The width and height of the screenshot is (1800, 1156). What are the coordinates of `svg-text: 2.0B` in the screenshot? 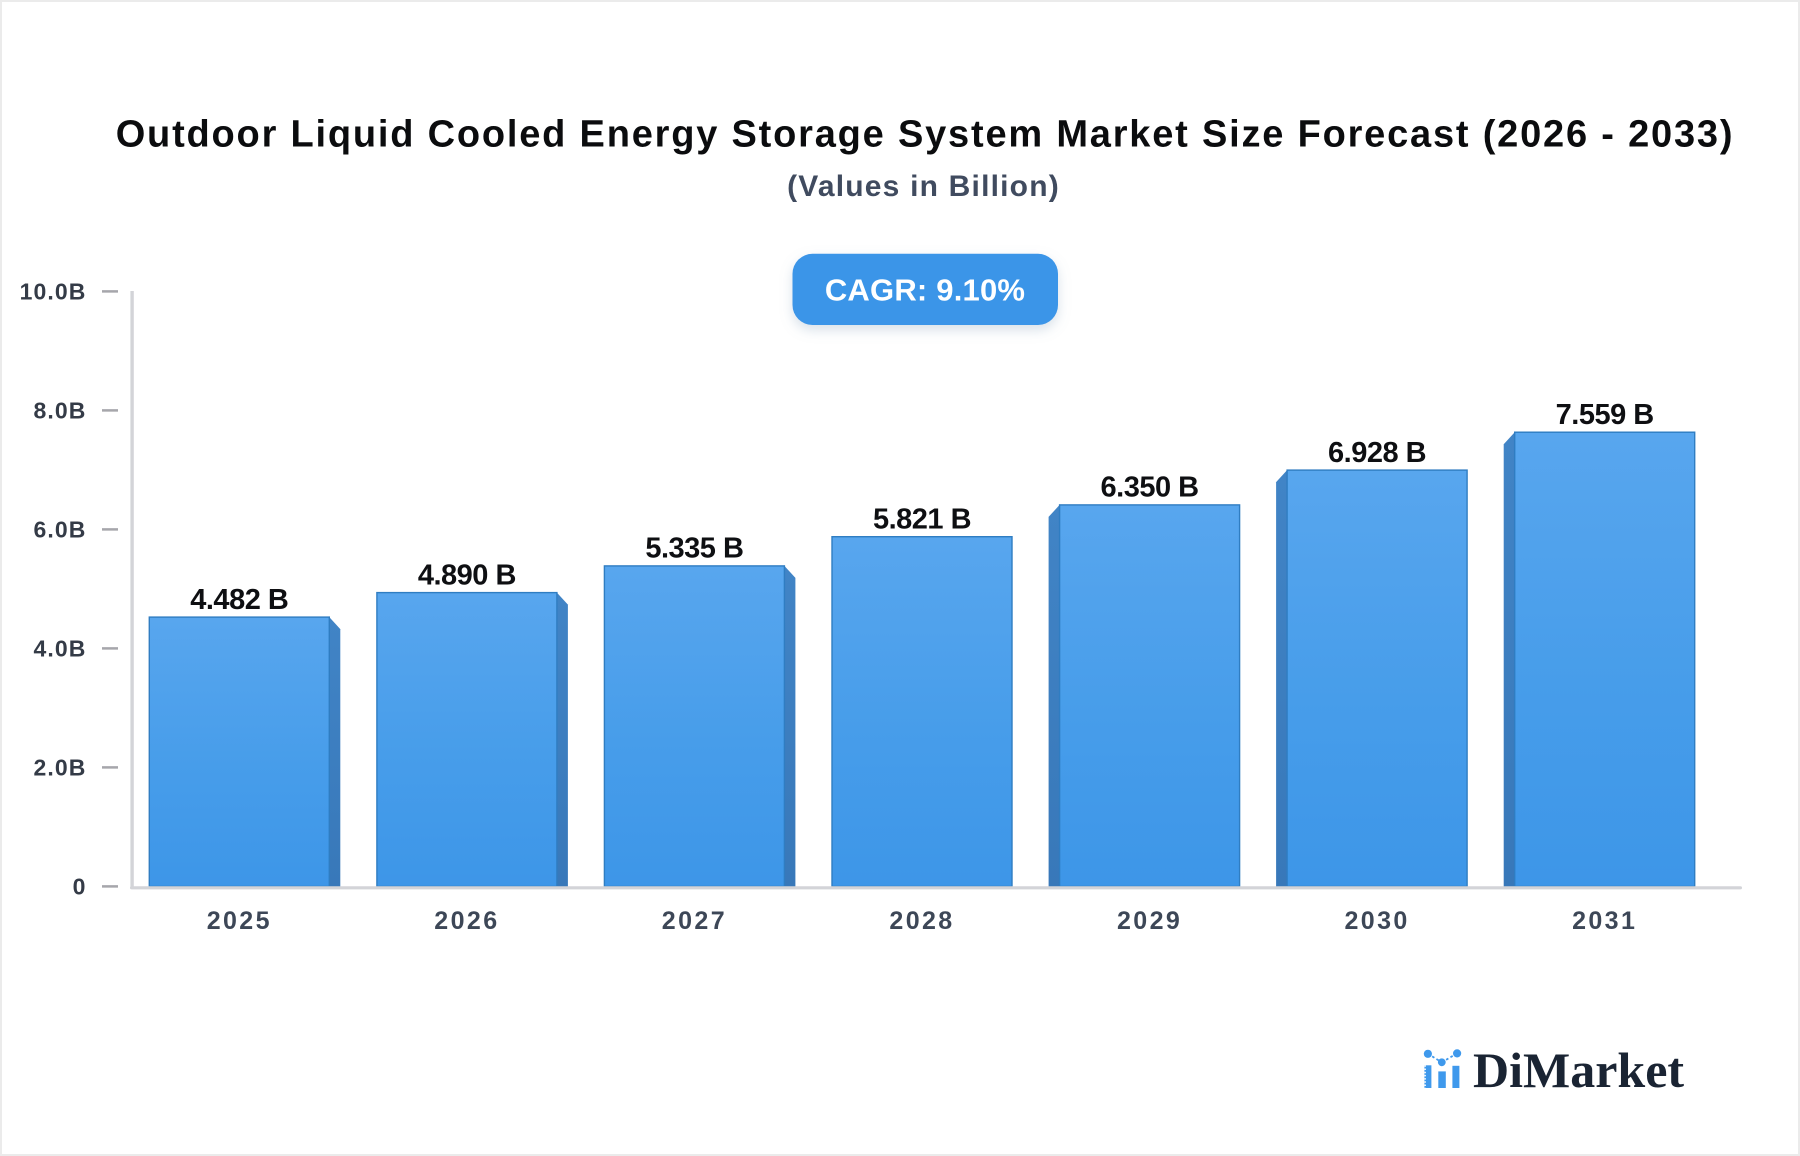 It's located at (60, 768).